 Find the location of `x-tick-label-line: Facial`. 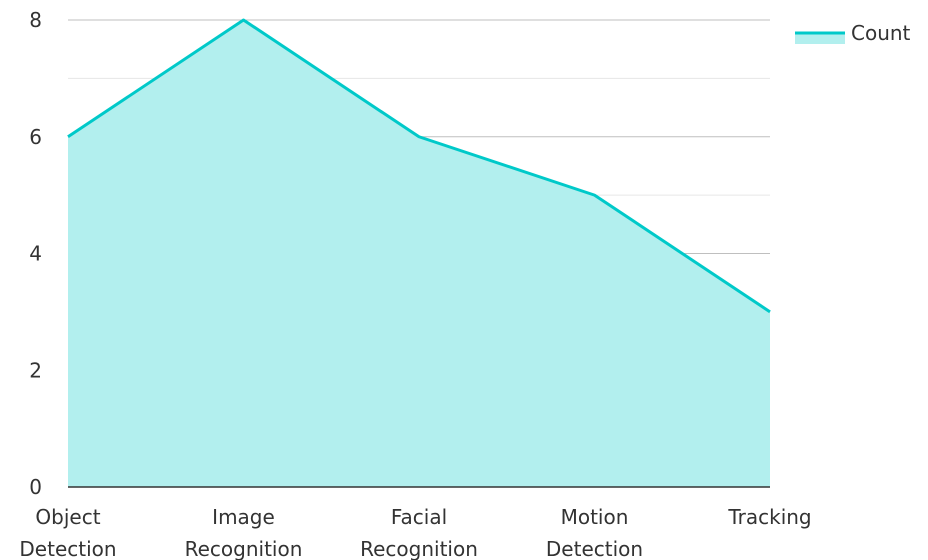

x-tick-label-line: Facial is located at coordinates (419, 517).